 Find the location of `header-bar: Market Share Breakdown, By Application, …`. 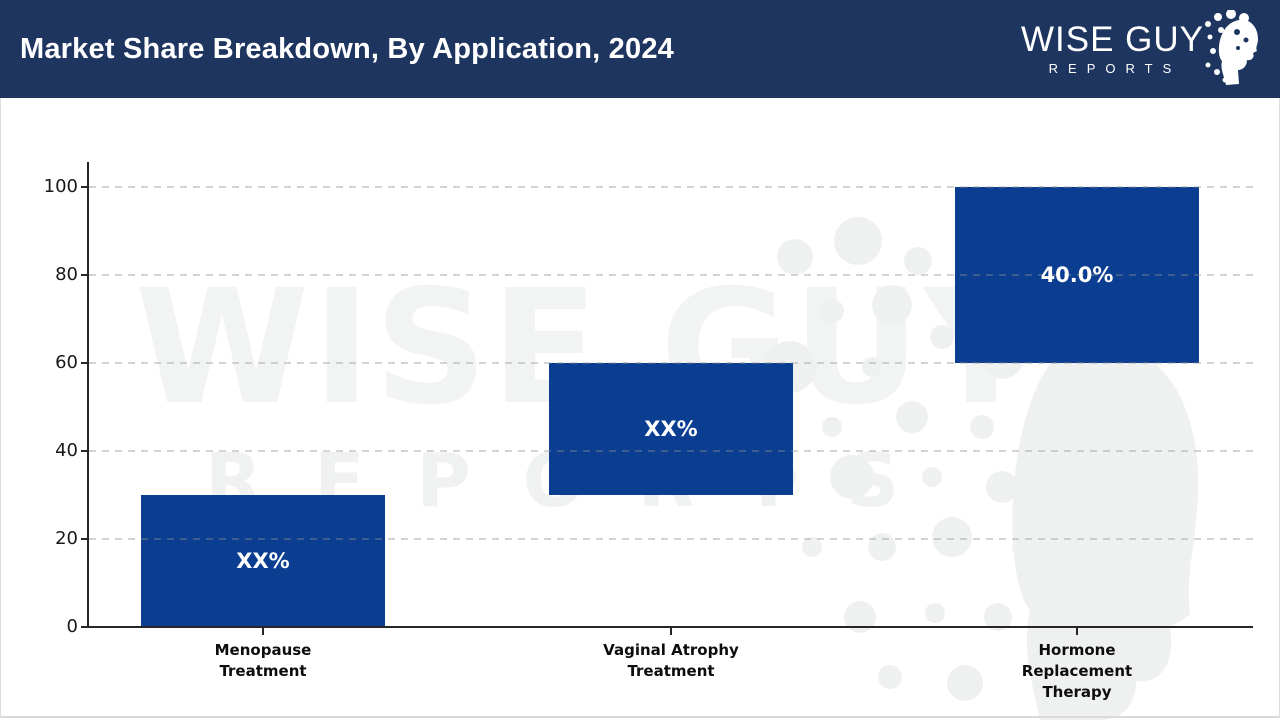

header-bar: Market Share Breakdown, By Application, … is located at coordinates (640, 49).